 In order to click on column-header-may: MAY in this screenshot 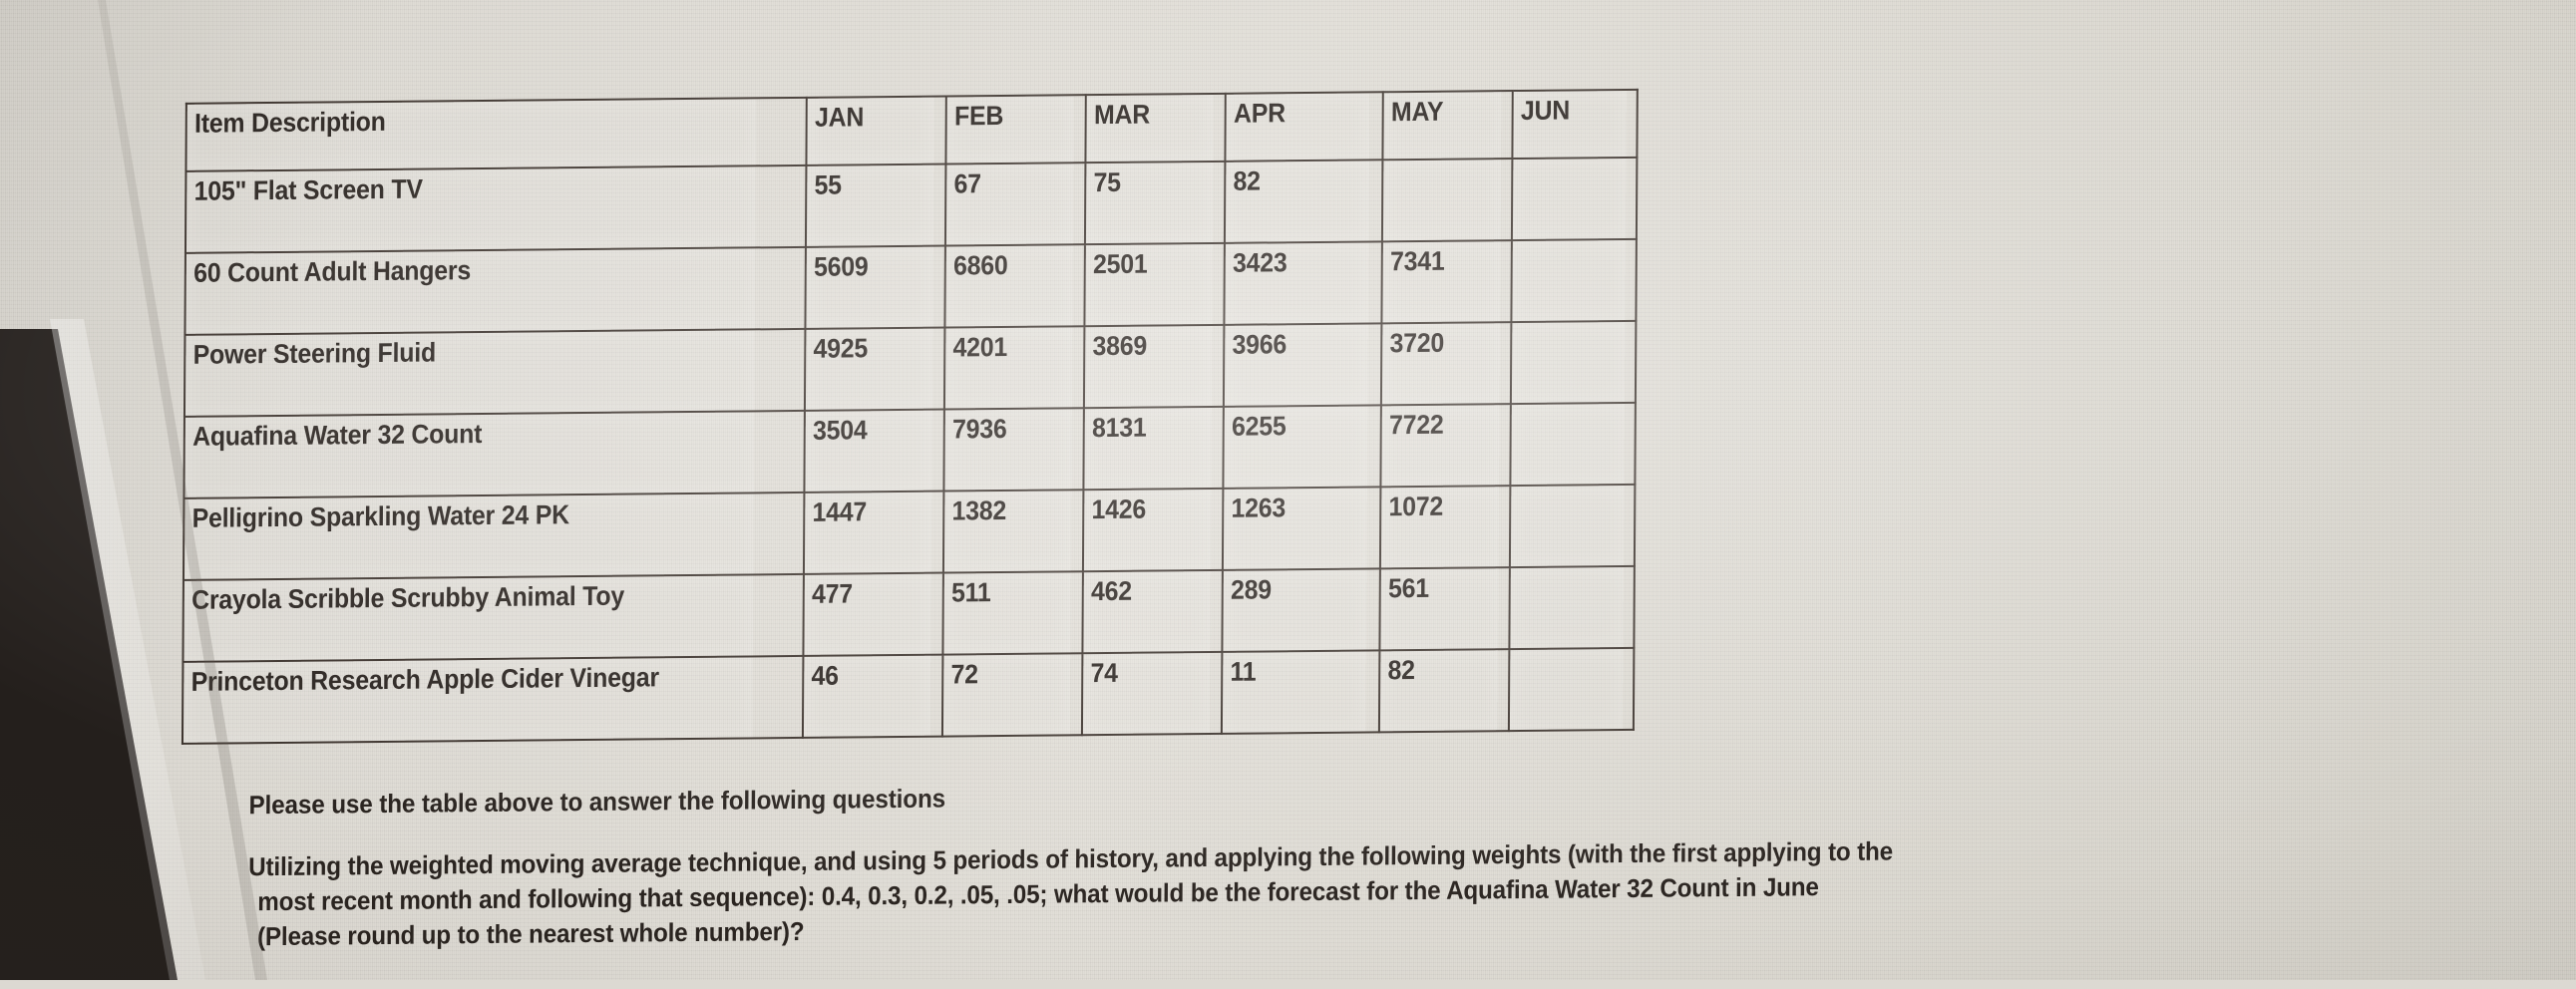, I will do `click(1442, 126)`.